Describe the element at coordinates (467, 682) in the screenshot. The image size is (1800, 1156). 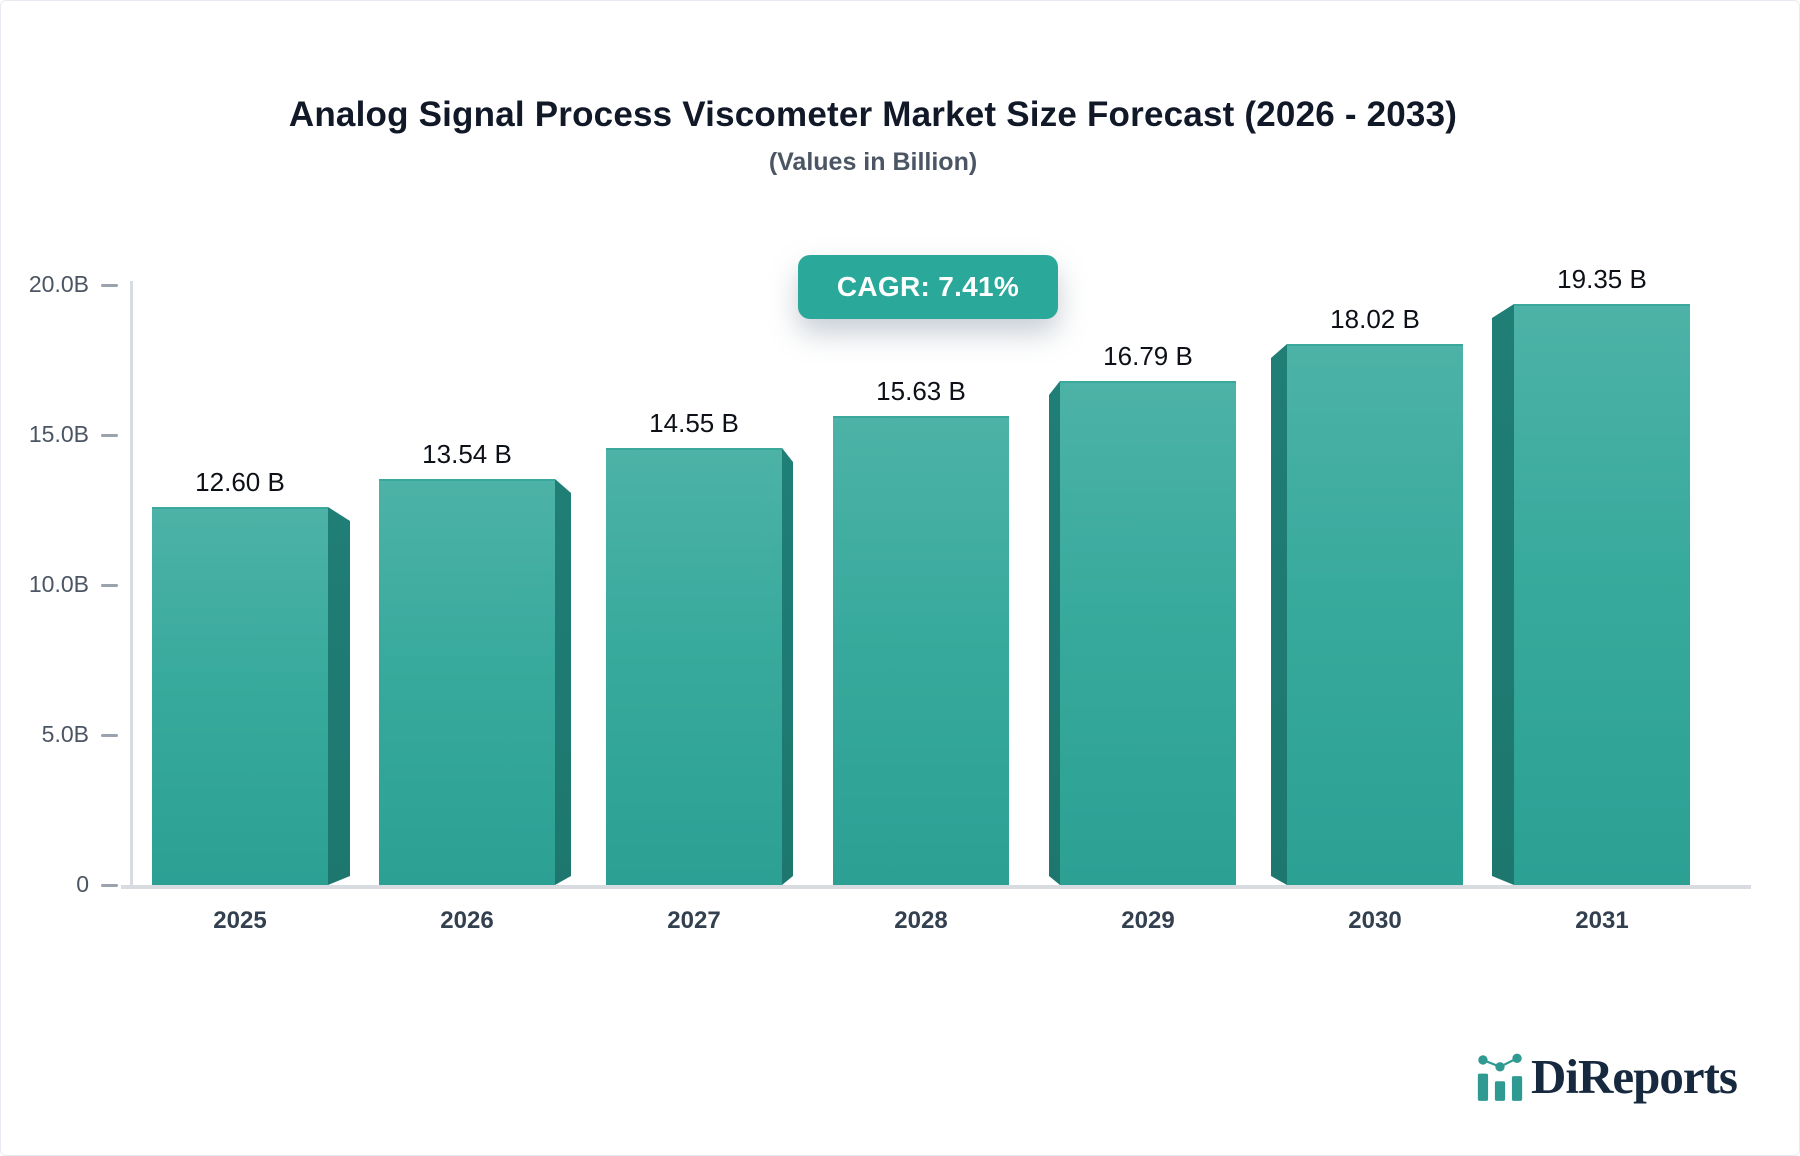
I see `bar-2026` at that location.